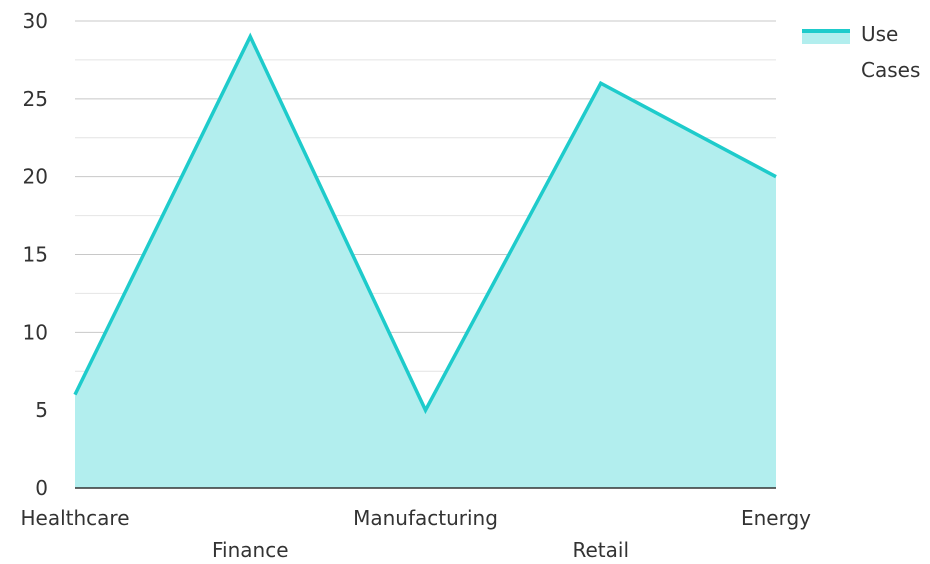 Image resolution: width=930 pixels, height=564 pixels. What do you see at coordinates (35, 21) in the screenshot?
I see `y-tick-label: 30` at bounding box center [35, 21].